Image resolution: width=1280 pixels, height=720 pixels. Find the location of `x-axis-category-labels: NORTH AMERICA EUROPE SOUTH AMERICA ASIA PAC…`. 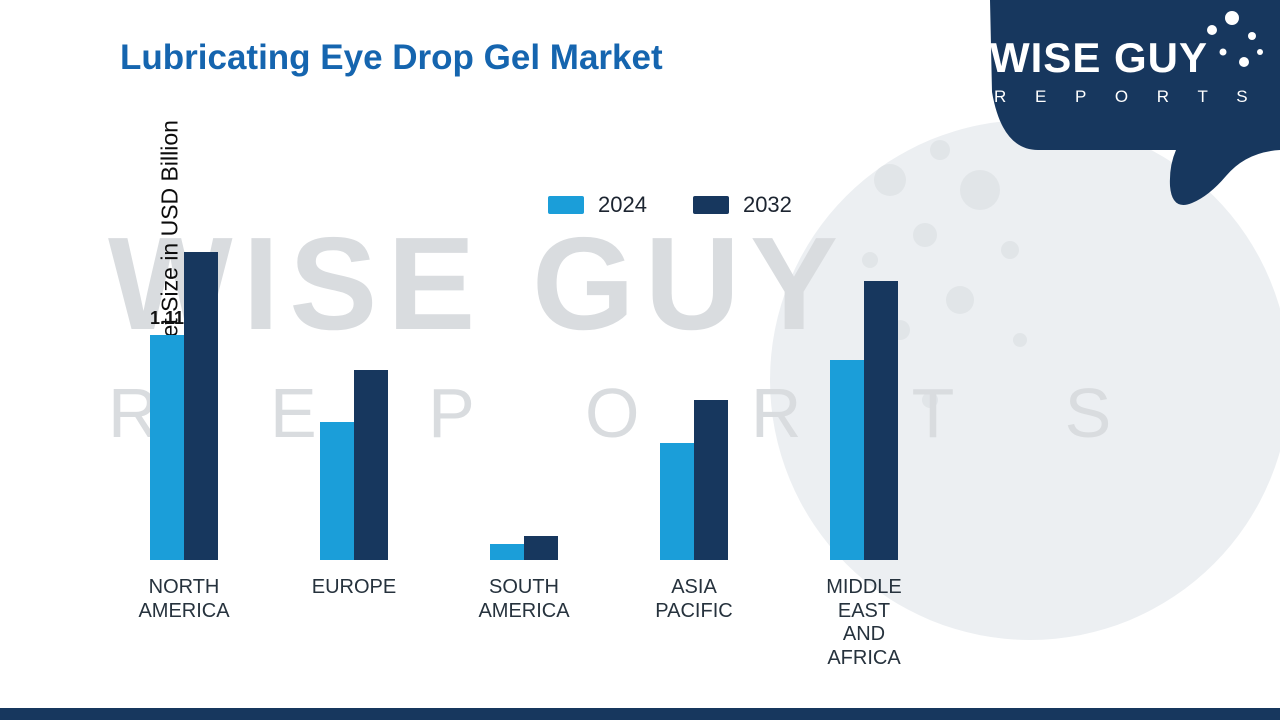

x-axis-category-labels: NORTH AMERICA EUROPE SOUTH AMERICA ASIA PAC… is located at coordinates (520, 628).